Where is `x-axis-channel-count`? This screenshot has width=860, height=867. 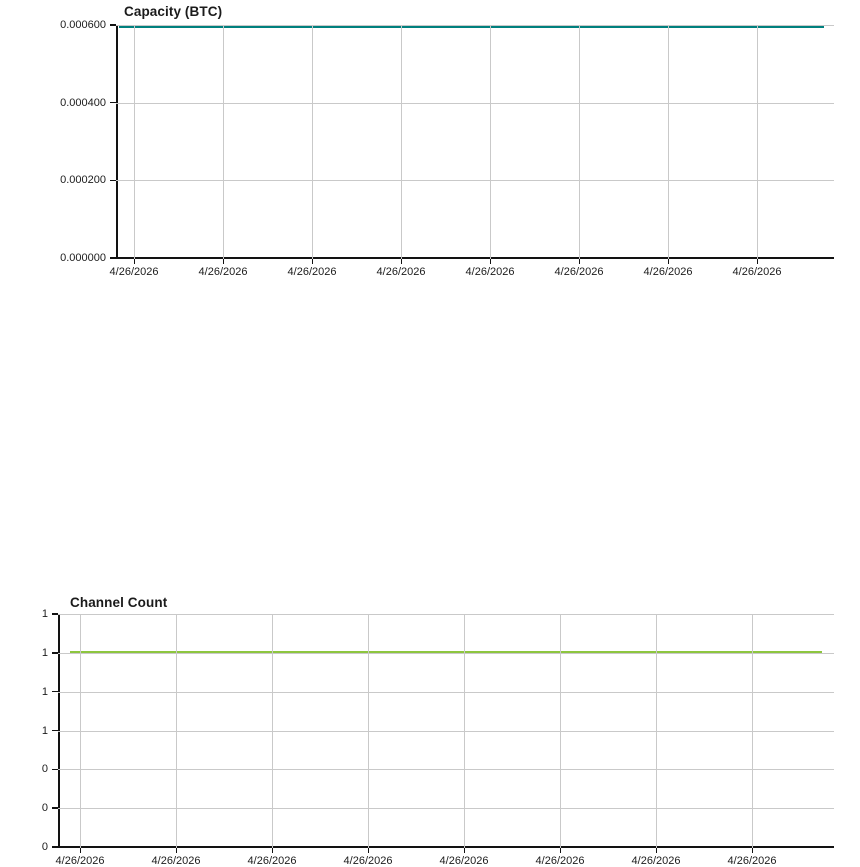 x-axis-channel-count is located at coordinates (446, 847).